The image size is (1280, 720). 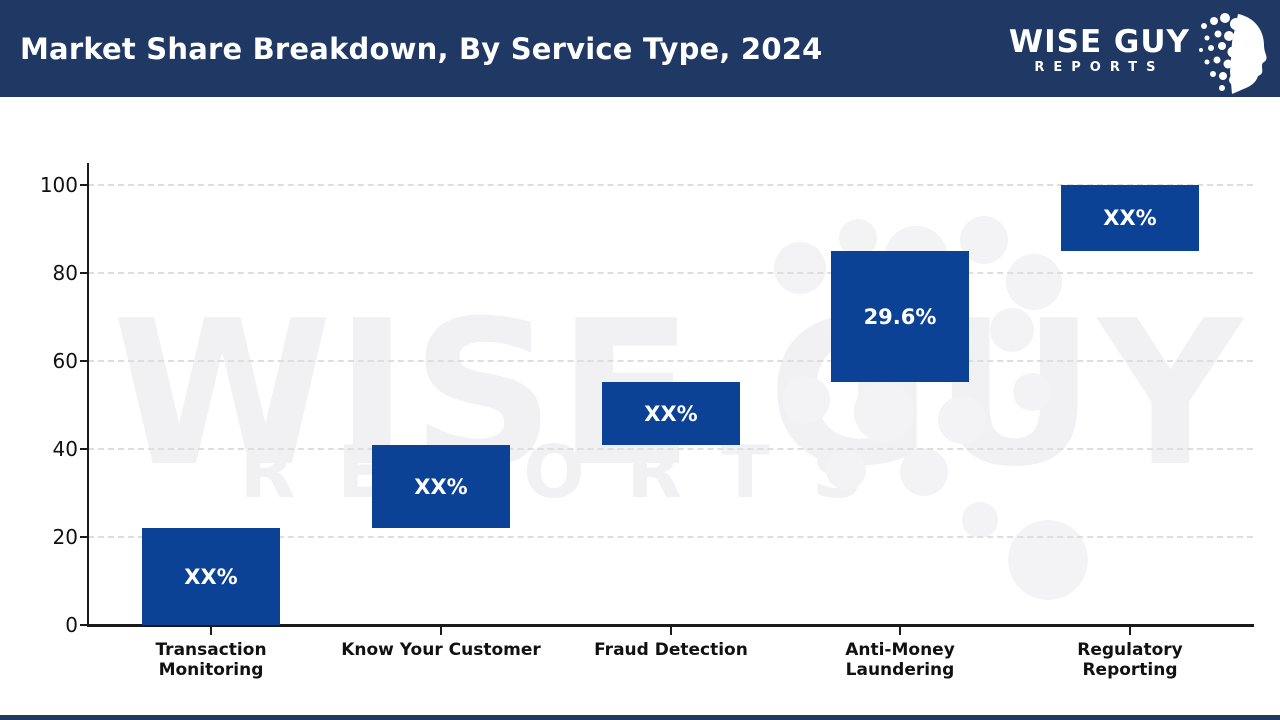 I want to click on x-label-line: Reporting, so click(x=1130, y=670).